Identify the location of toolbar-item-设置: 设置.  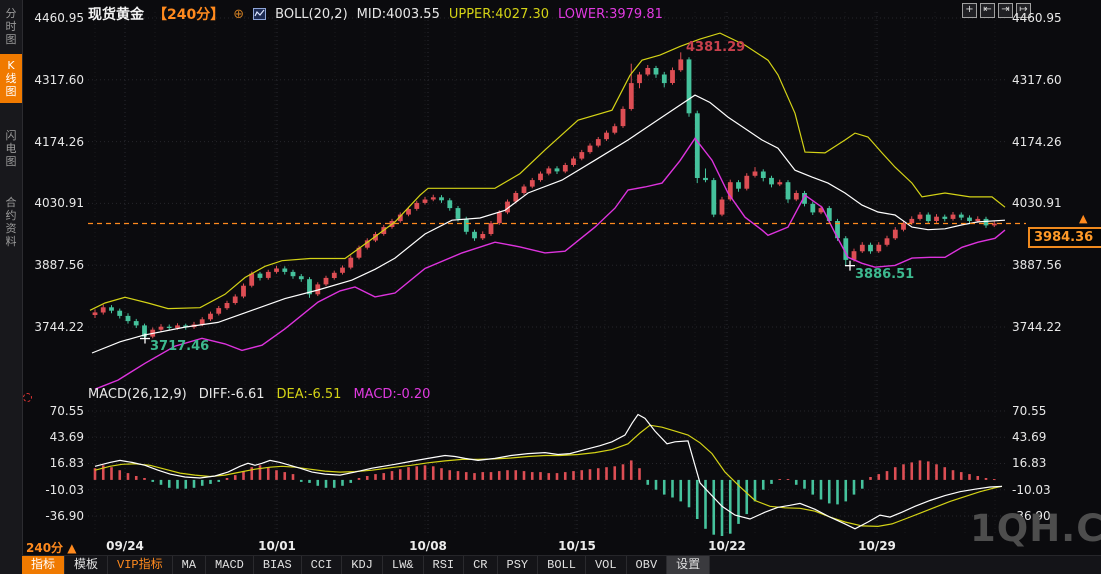
(689, 565).